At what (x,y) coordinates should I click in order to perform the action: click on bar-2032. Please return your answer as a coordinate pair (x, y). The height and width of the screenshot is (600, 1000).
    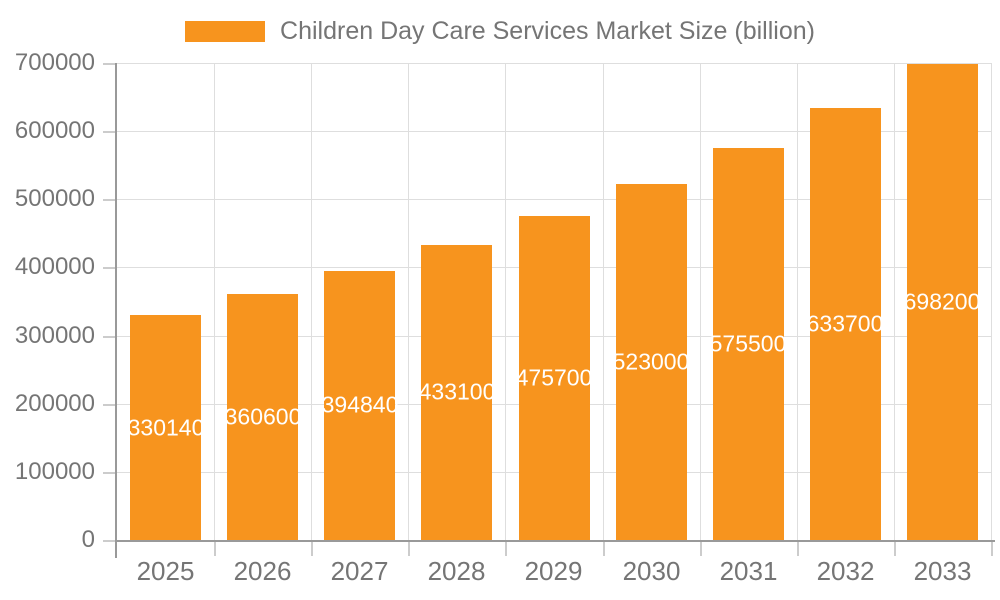
    Looking at the image, I should click on (845, 324).